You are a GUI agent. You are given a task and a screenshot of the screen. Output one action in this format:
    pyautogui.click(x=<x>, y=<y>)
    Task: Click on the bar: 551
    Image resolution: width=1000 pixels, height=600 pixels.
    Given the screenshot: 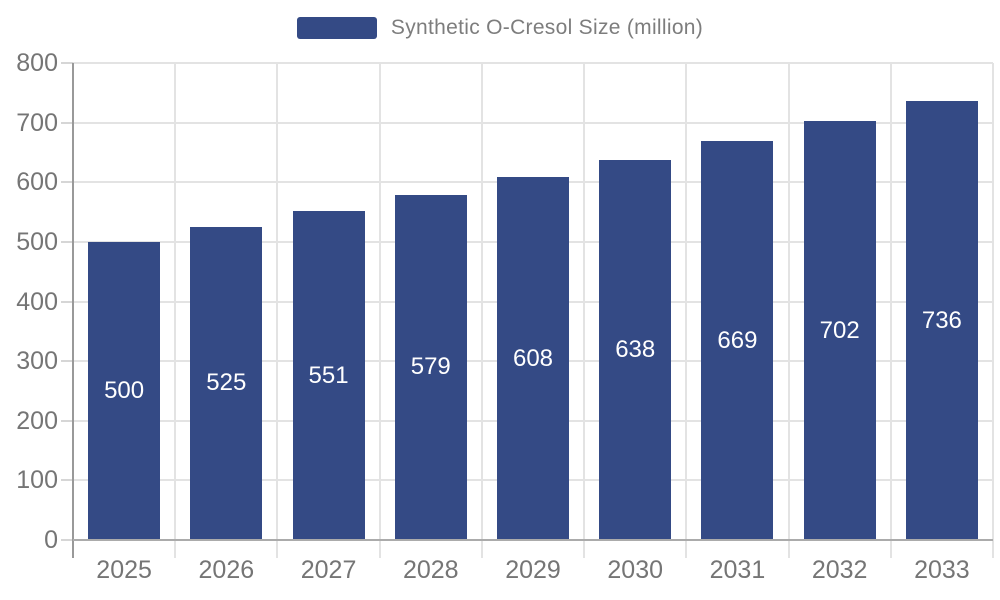 What is the action you would take?
    pyautogui.click(x=328, y=375)
    